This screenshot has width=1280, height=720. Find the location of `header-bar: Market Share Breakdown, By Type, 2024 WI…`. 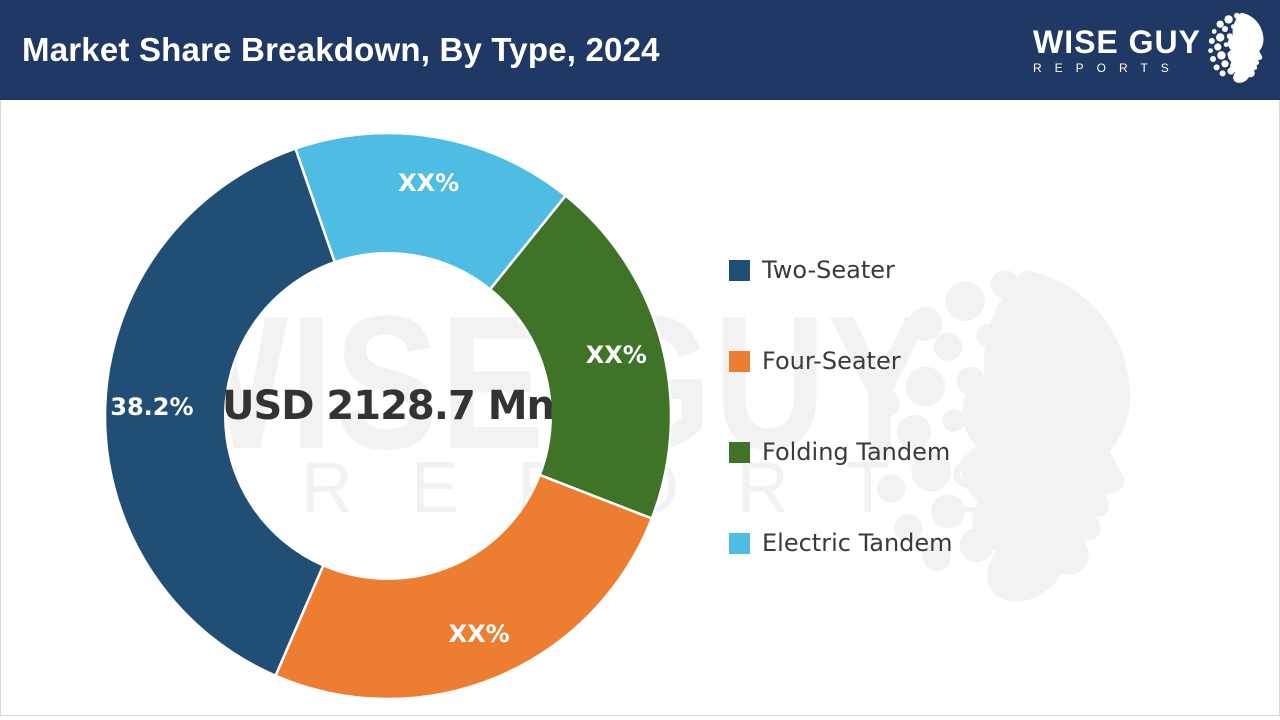

header-bar: Market Share Breakdown, By Type, 2024 WI… is located at coordinates (640, 50).